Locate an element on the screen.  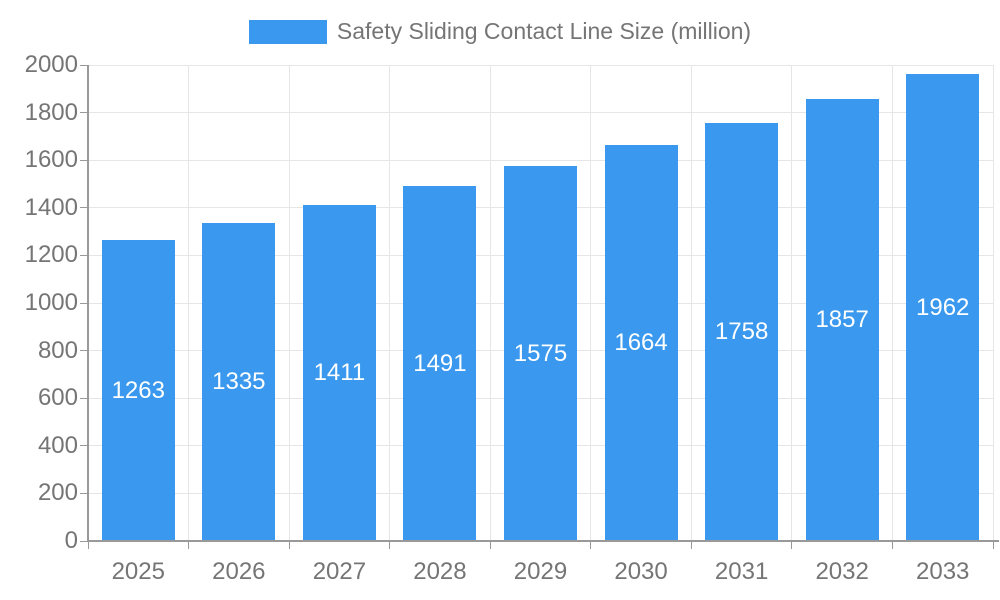
legend-swatch-icon is located at coordinates (287, 31).